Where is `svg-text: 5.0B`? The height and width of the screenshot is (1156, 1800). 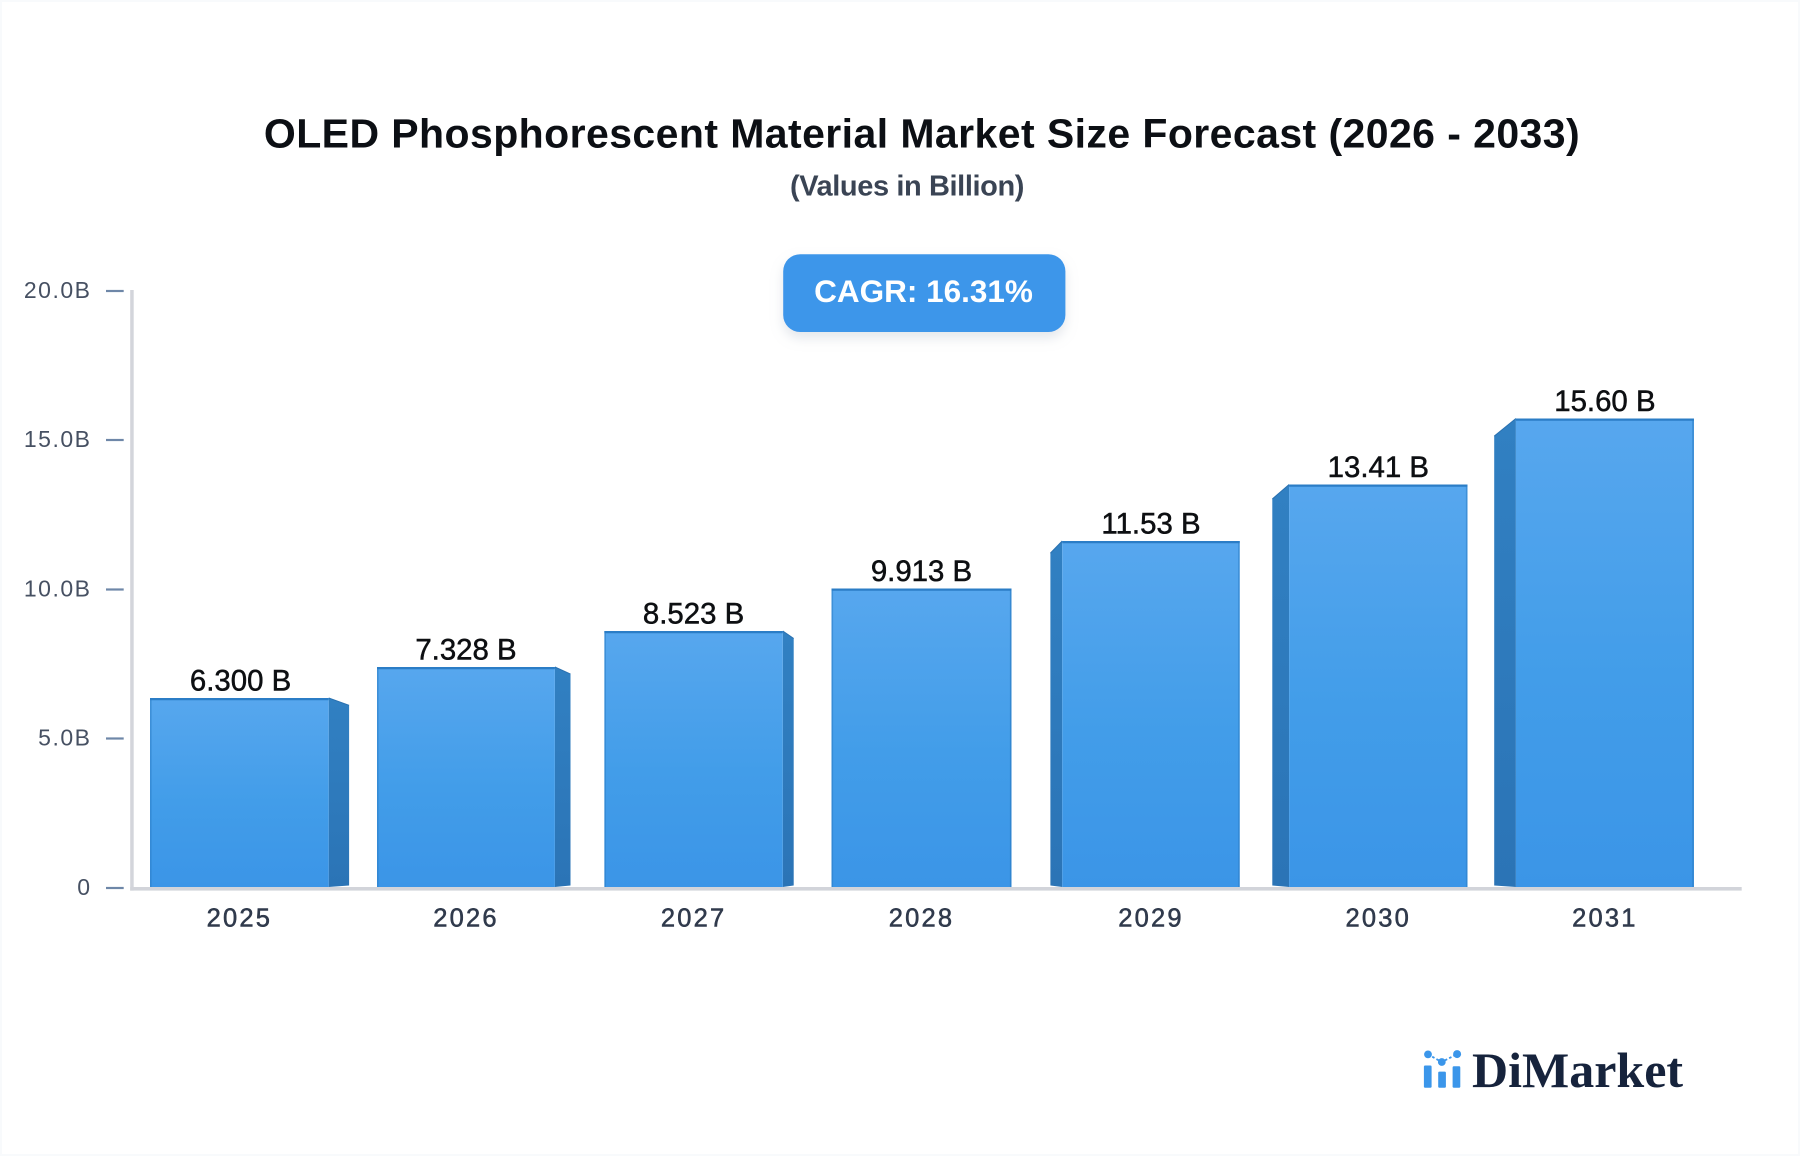
svg-text: 5.0B is located at coordinates (64, 738).